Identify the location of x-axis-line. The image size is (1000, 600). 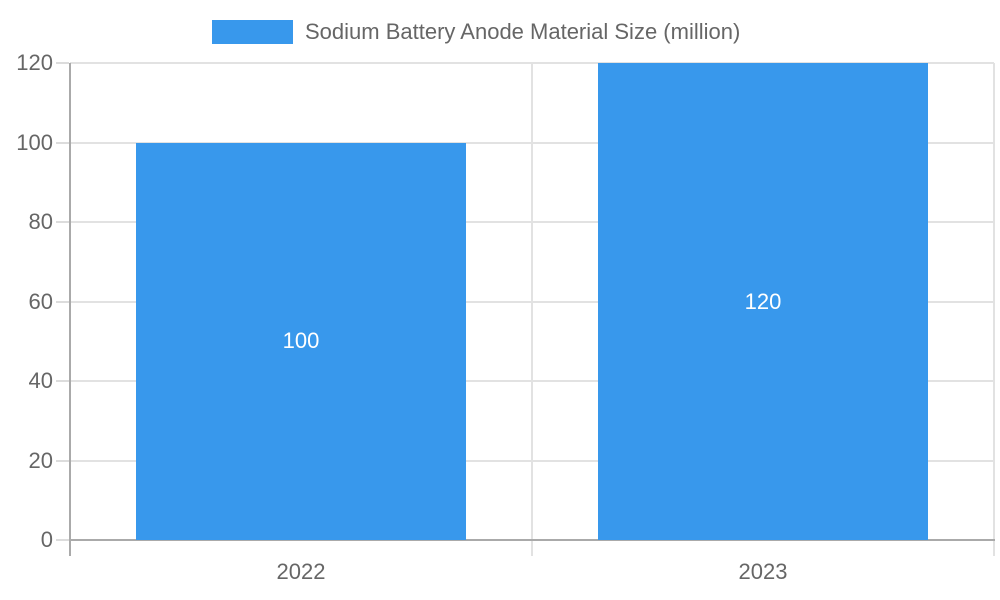
(532, 540).